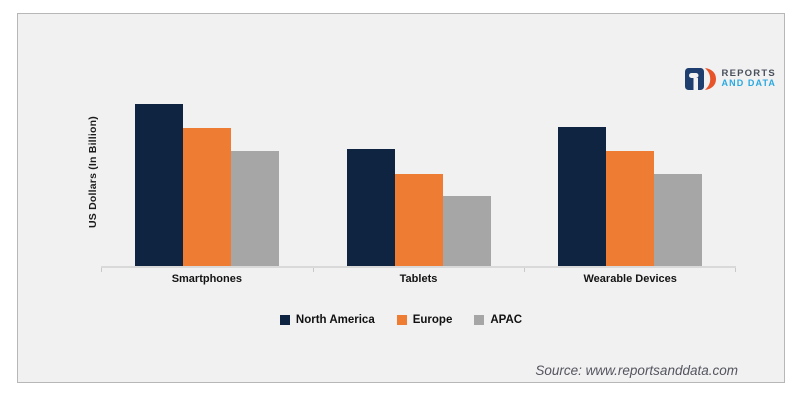 Image resolution: width=800 pixels, height=400 pixels. What do you see at coordinates (418, 220) in the screenshot?
I see `bar-europe-tablets` at bounding box center [418, 220].